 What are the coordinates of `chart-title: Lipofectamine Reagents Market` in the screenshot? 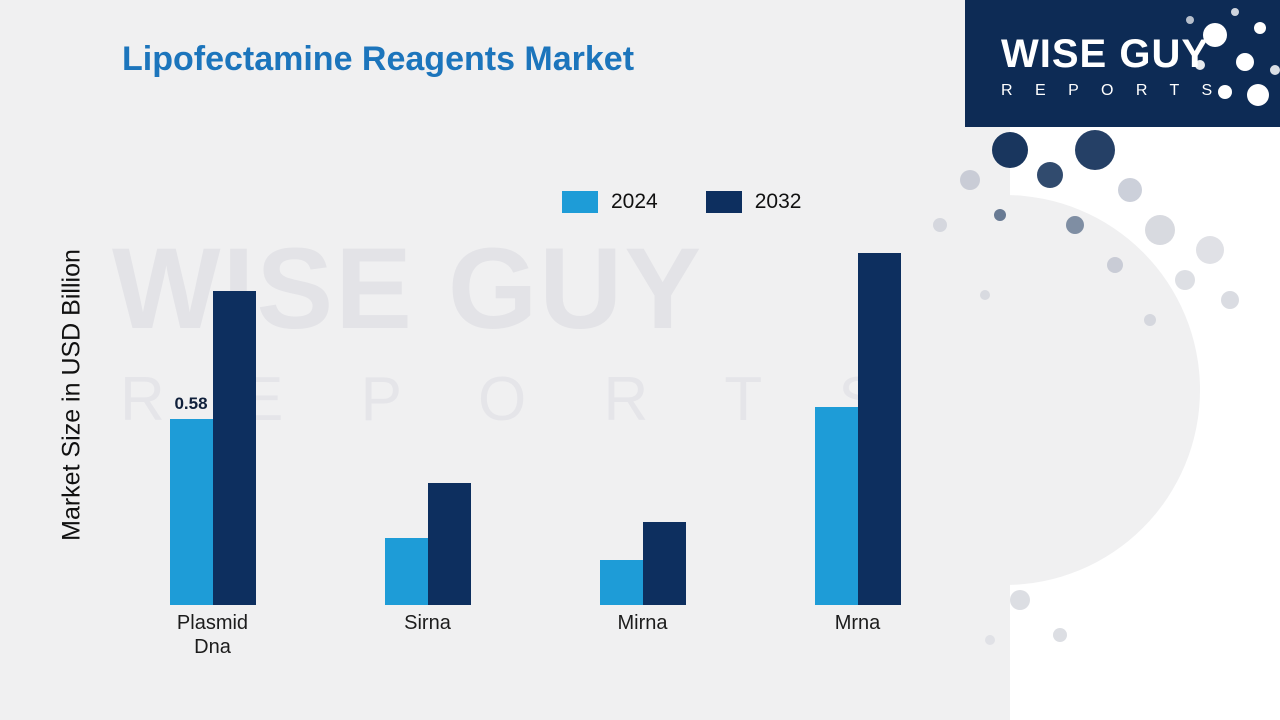 It's located at (378, 59).